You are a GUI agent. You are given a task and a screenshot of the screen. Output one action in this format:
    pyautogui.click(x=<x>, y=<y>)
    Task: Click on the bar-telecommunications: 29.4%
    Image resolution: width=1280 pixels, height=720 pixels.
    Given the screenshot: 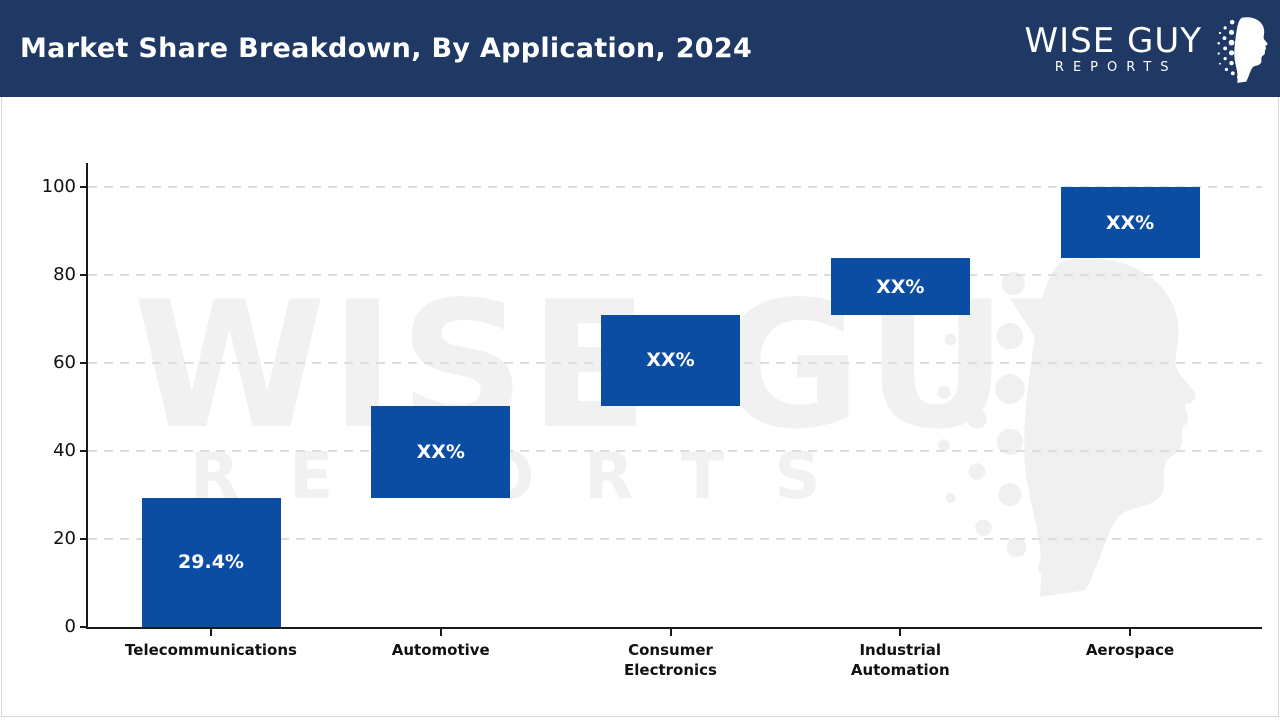 What is the action you would take?
    pyautogui.click(x=211, y=562)
    